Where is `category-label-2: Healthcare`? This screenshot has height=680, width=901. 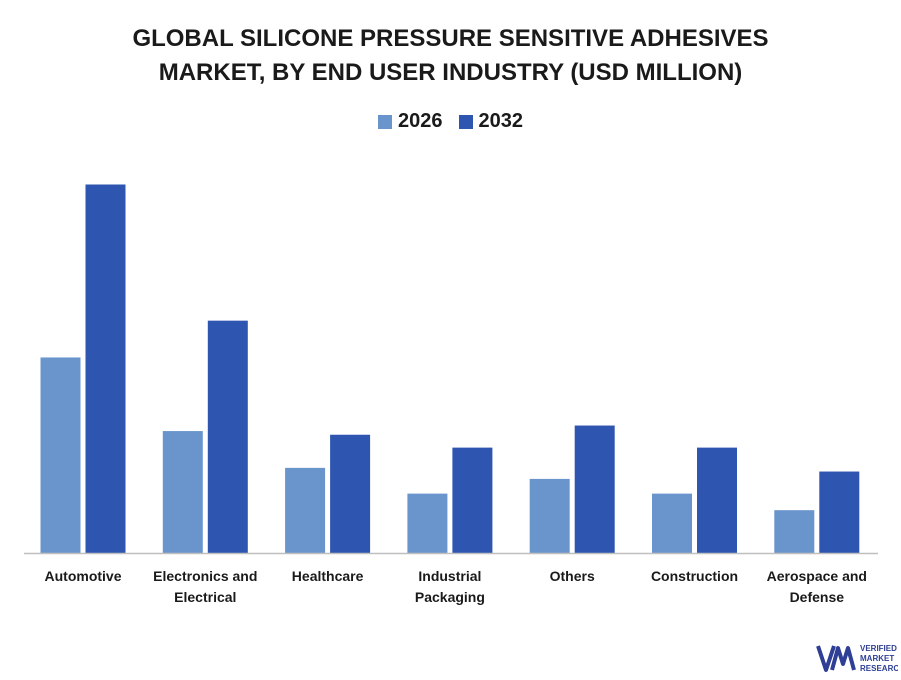
category-label-2: Healthcare is located at coordinates (328, 576).